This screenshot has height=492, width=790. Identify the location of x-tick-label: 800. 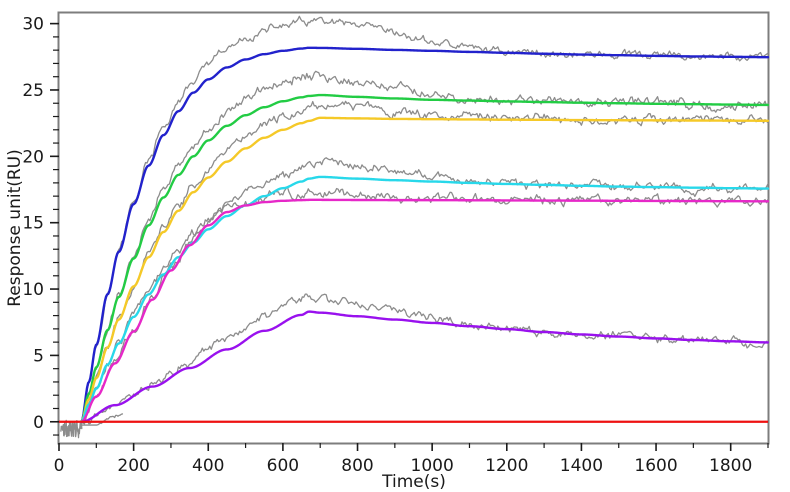
(357, 466).